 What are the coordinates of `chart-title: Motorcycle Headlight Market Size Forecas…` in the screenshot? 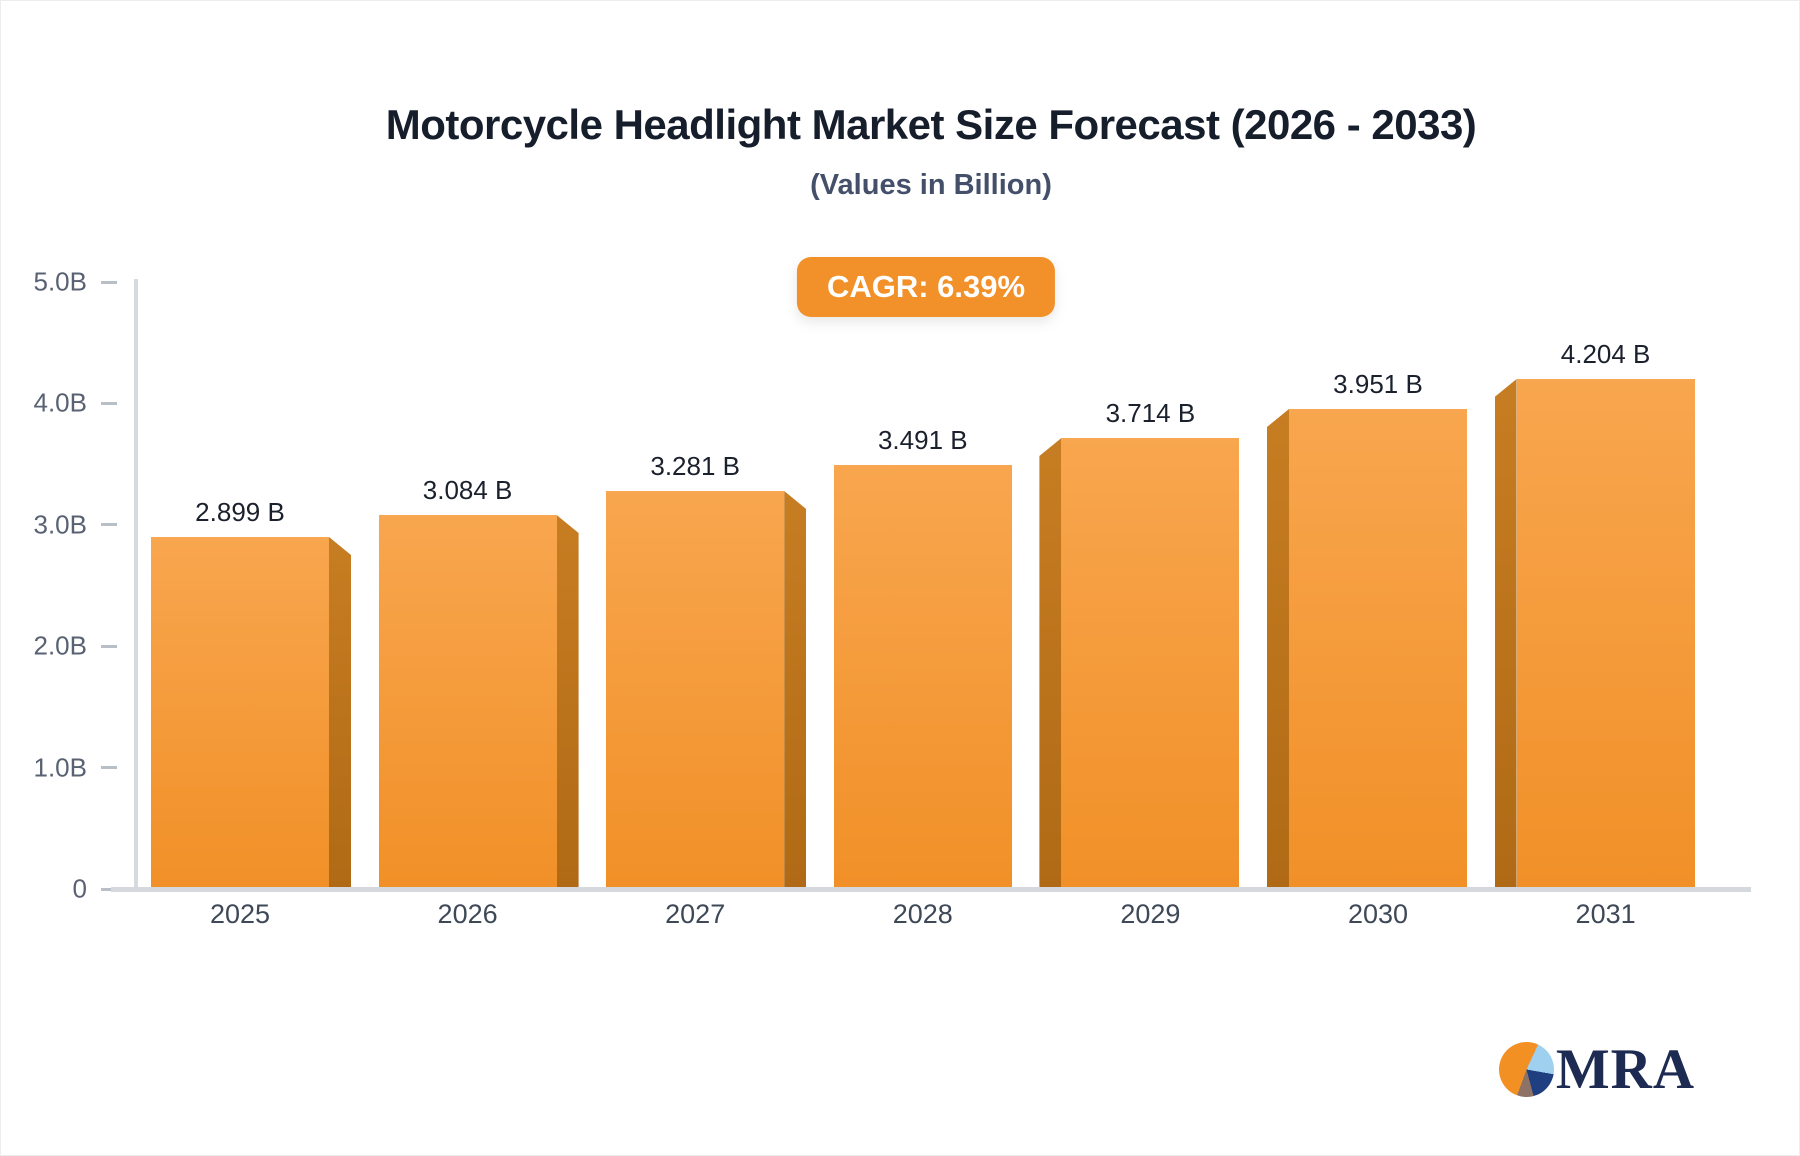 It's located at (931, 124).